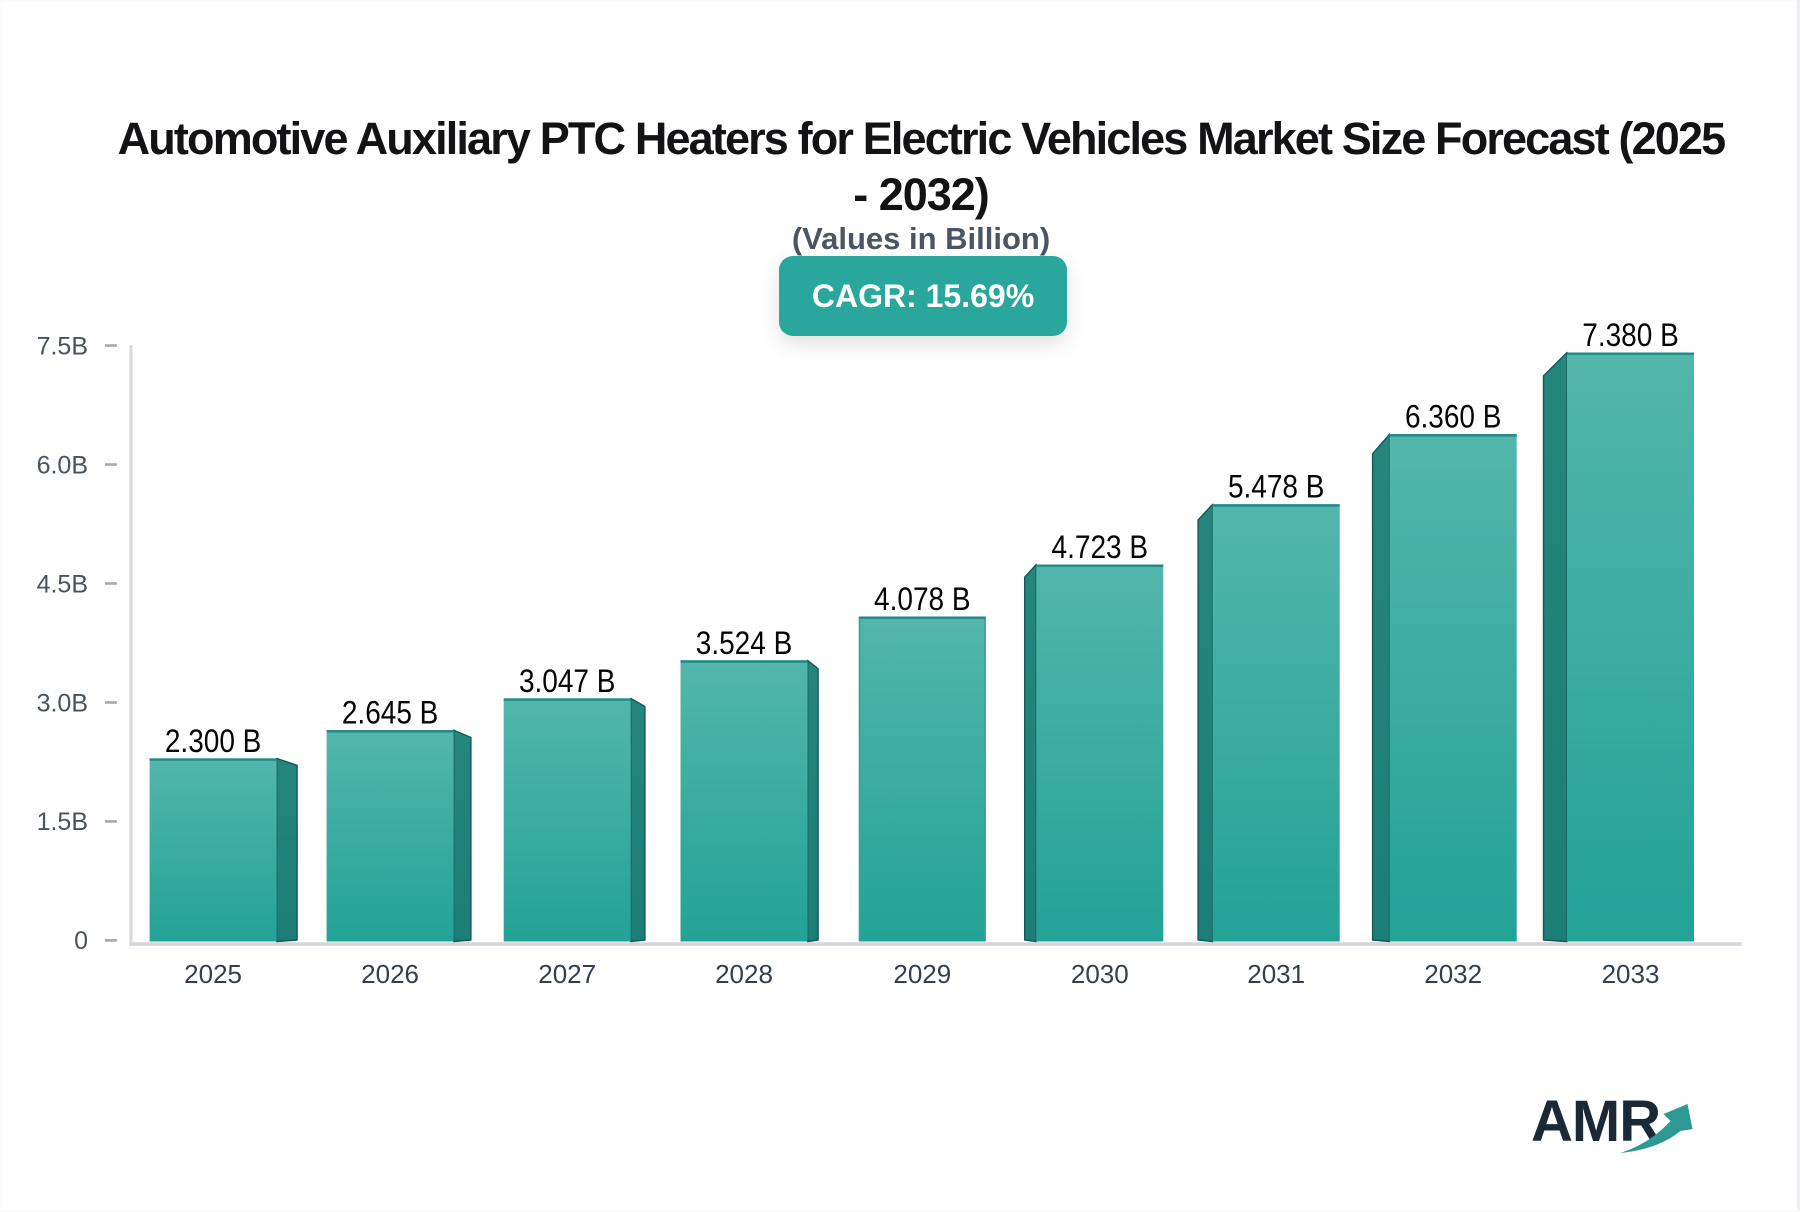 The width and height of the screenshot is (1800, 1212). What do you see at coordinates (1453, 417) in the screenshot?
I see `svg-text: 6.360 B` at bounding box center [1453, 417].